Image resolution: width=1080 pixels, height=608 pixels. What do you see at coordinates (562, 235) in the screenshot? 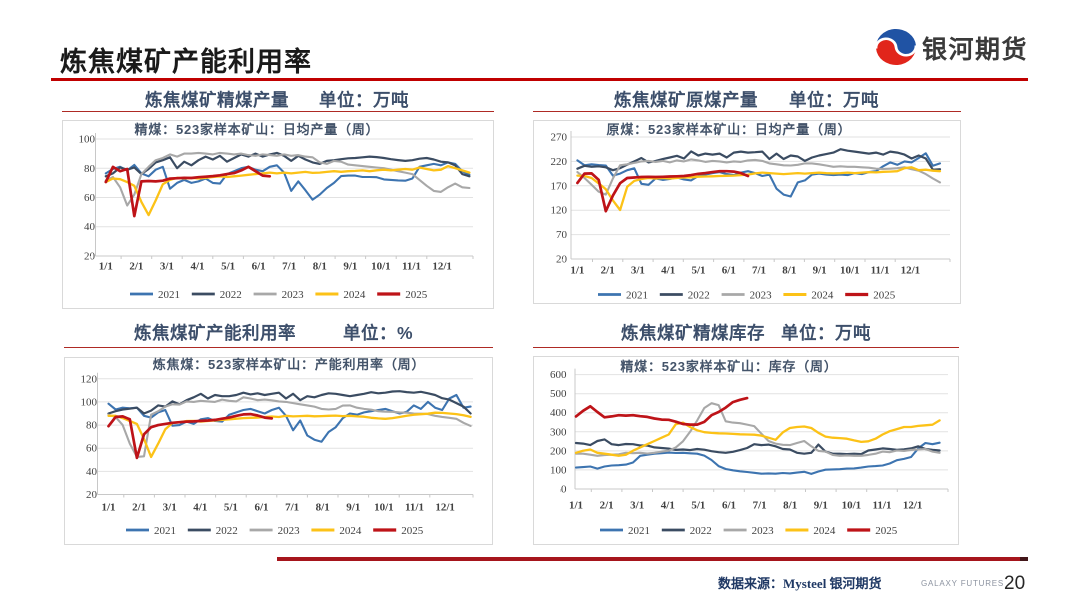
I see `svg-text: 70` at bounding box center [562, 235].